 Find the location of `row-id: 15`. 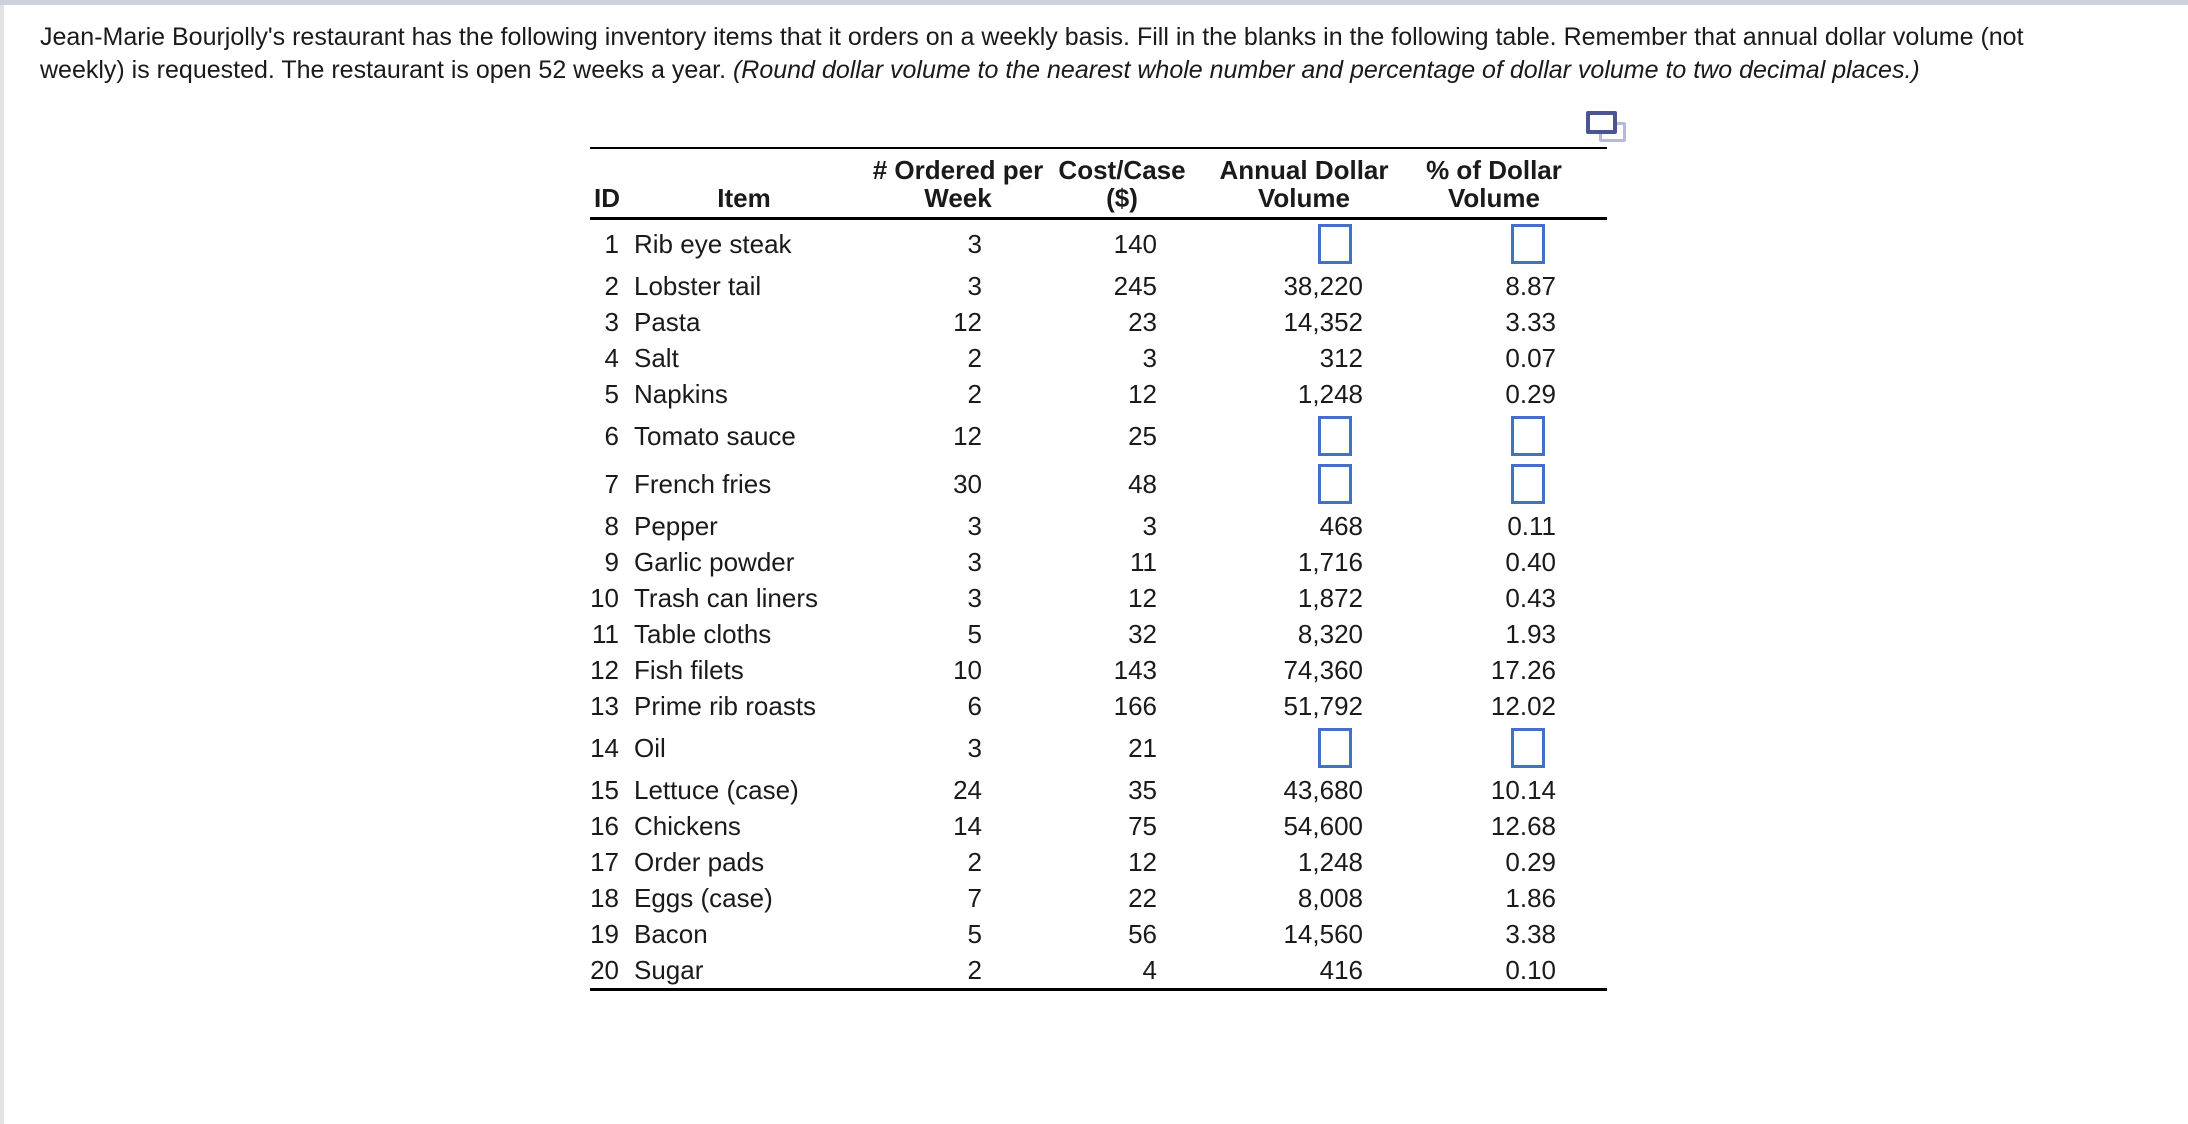

row-id: 15 is located at coordinates (604, 789).